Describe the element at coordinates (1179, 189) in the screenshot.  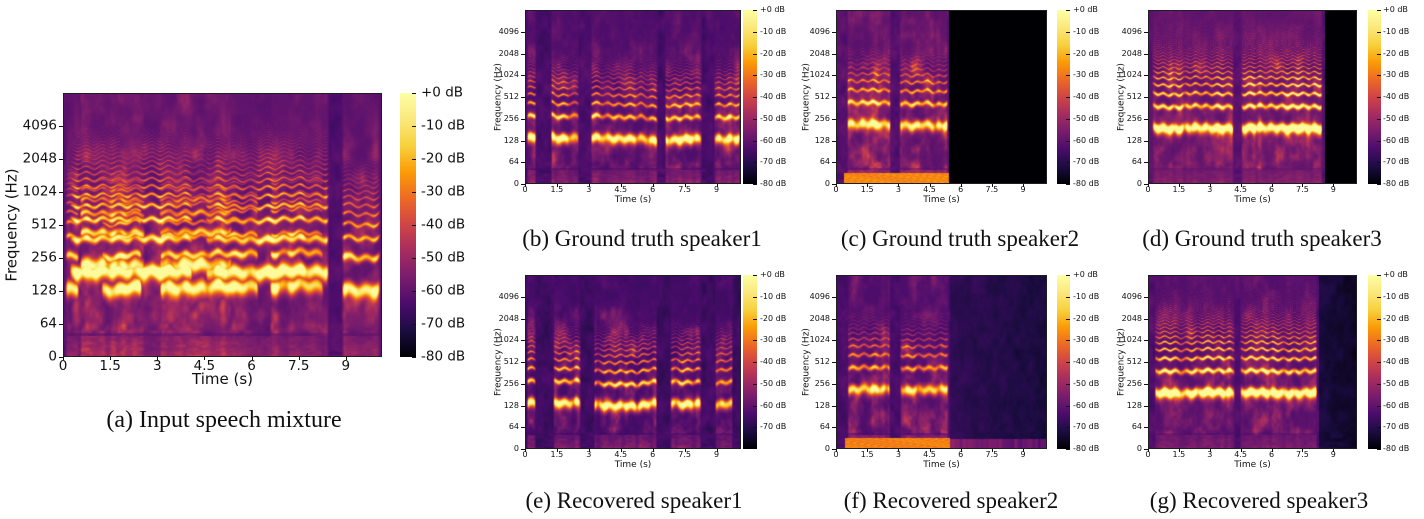
I see `time-tick-label: 1.5` at that location.